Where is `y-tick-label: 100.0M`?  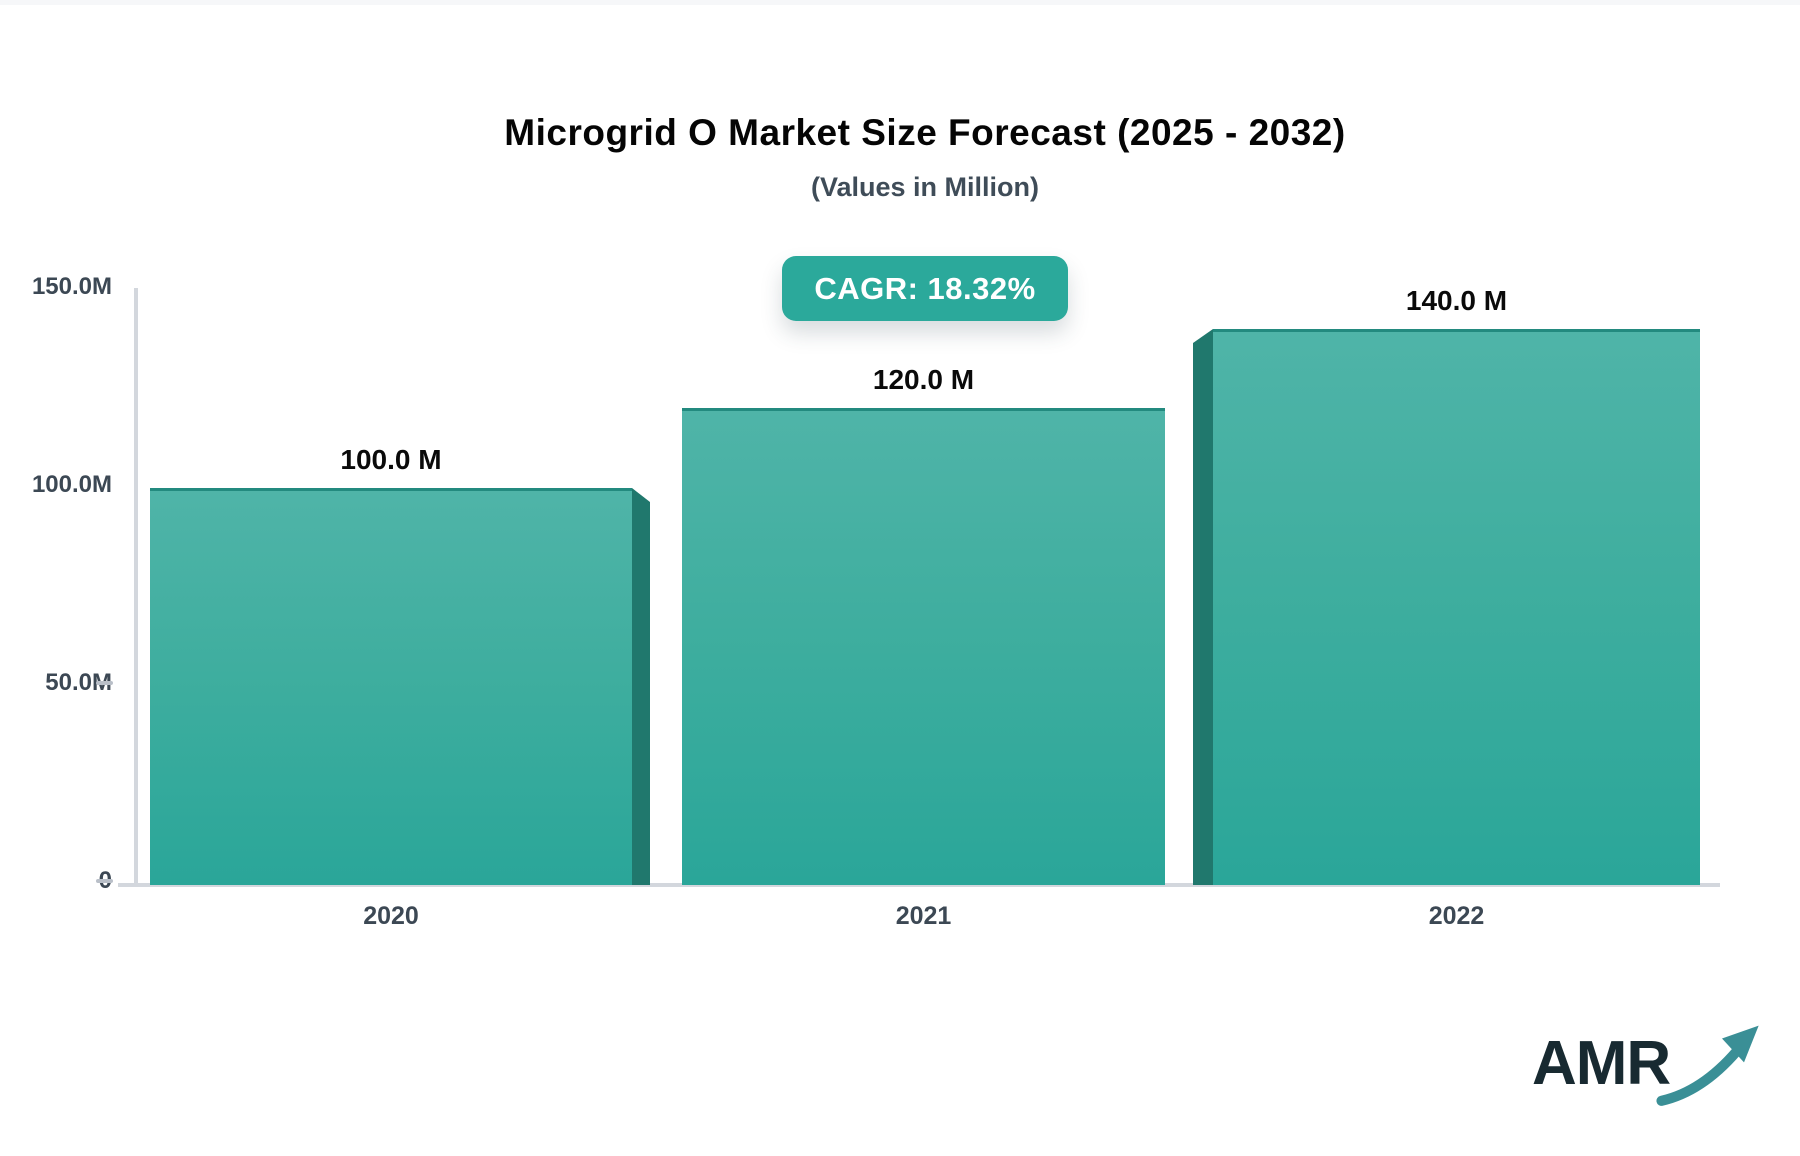 y-tick-label: 100.0M is located at coordinates (71, 484).